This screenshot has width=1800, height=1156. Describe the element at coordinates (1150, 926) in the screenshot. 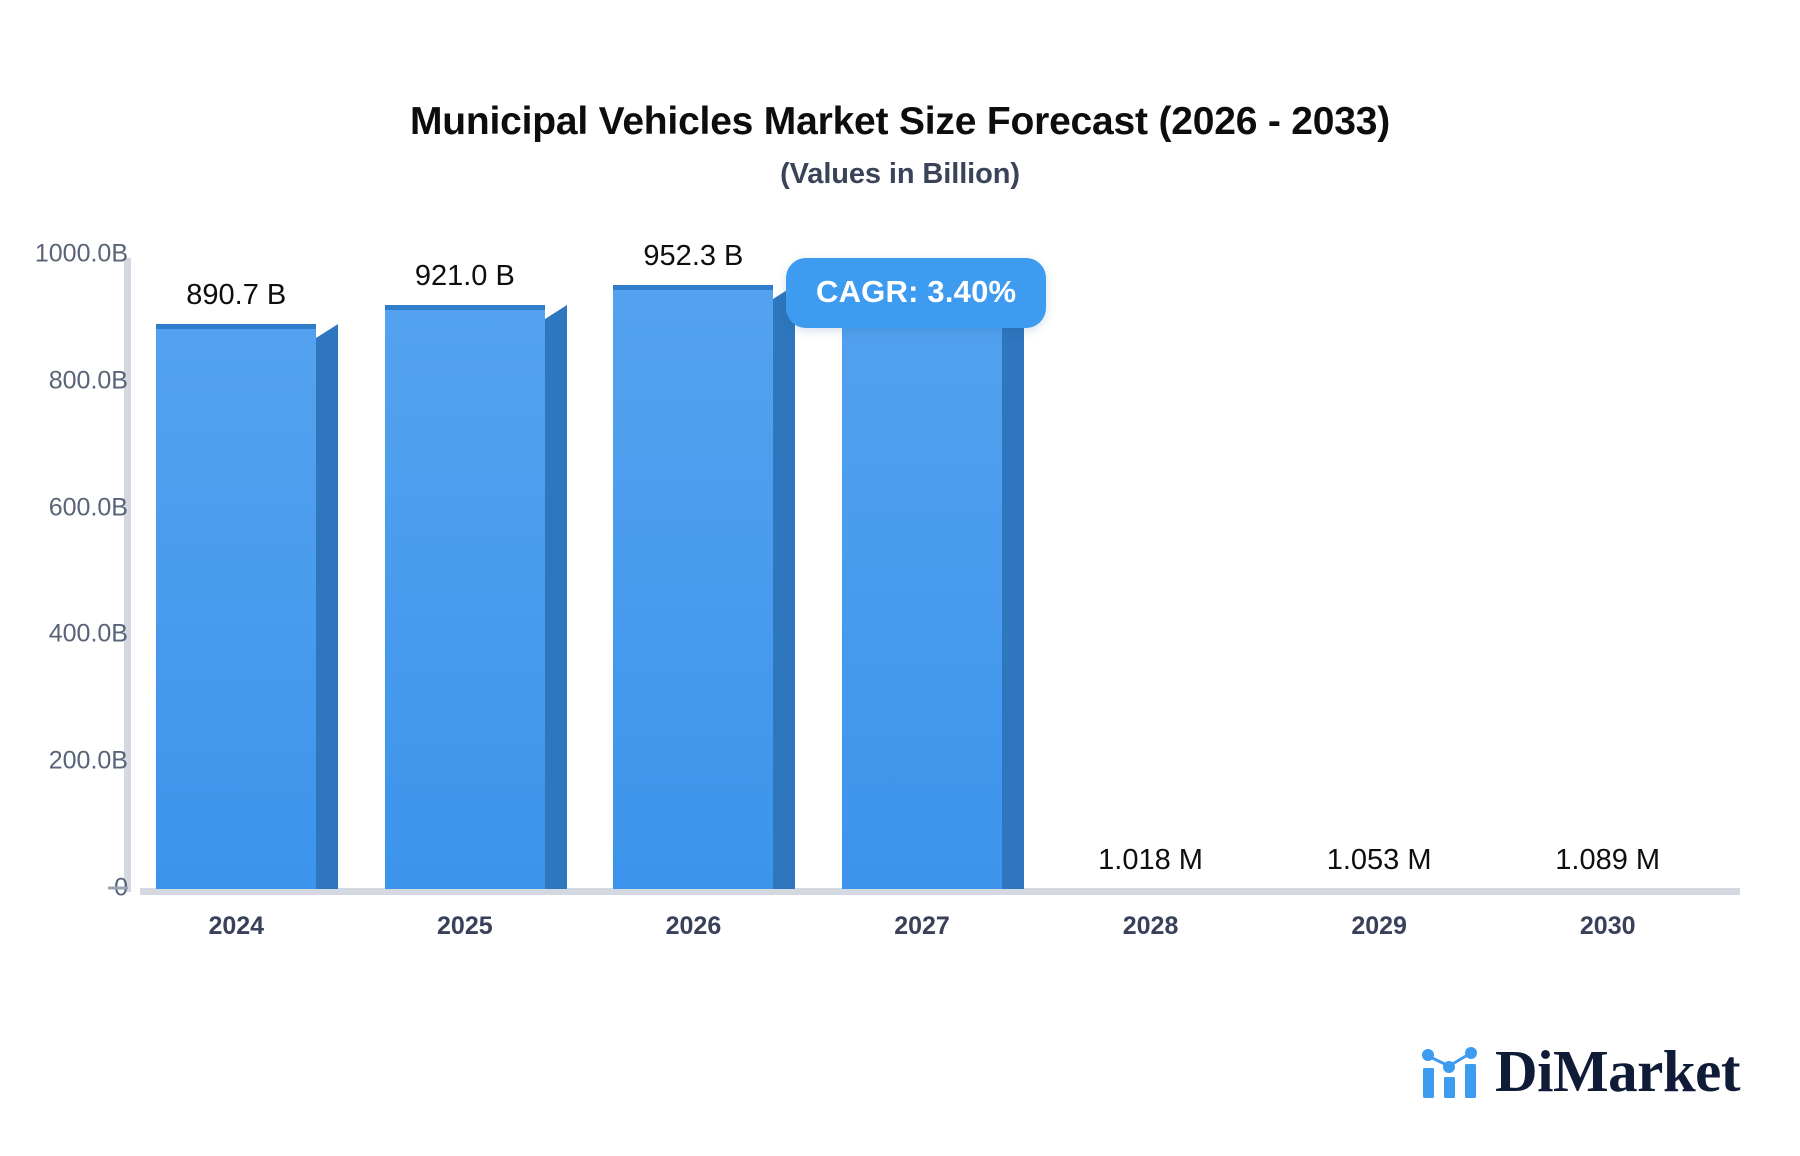

I see `x-axis-tick-2028: 2028` at that location.